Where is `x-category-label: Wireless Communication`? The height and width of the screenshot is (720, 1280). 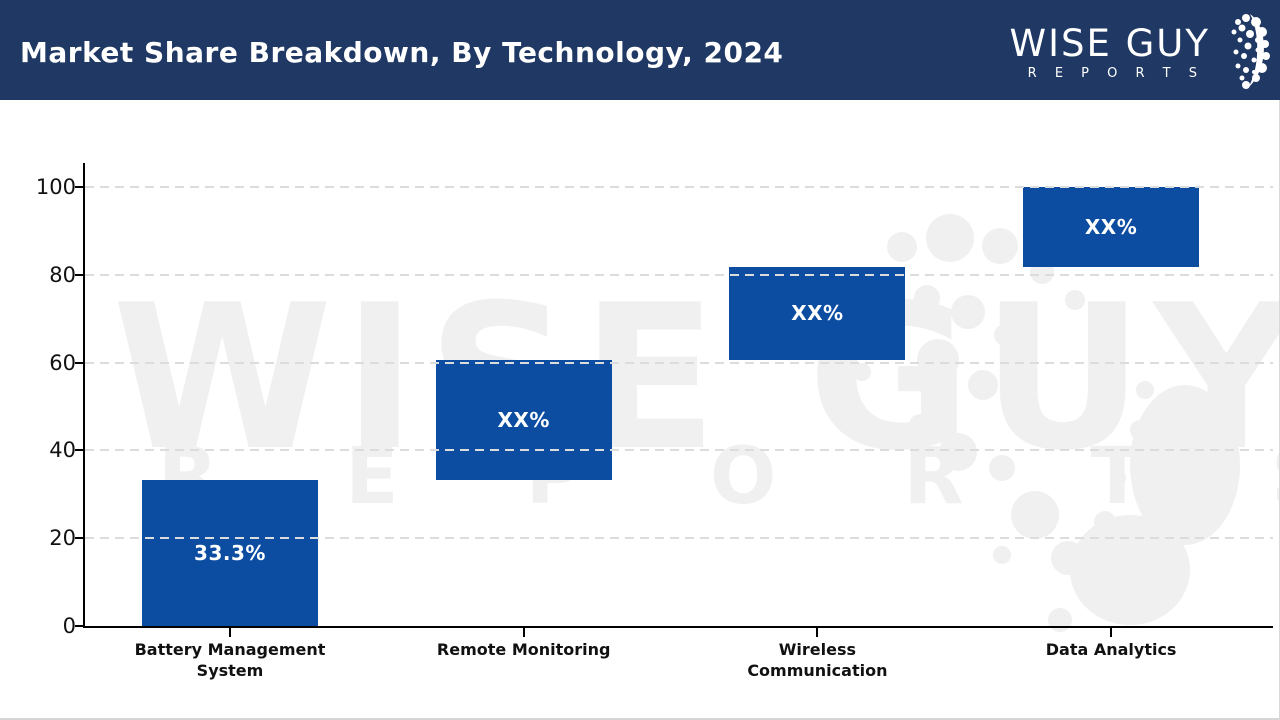
x-category-label: Wireless Communication is located at coordinates (817, 660).